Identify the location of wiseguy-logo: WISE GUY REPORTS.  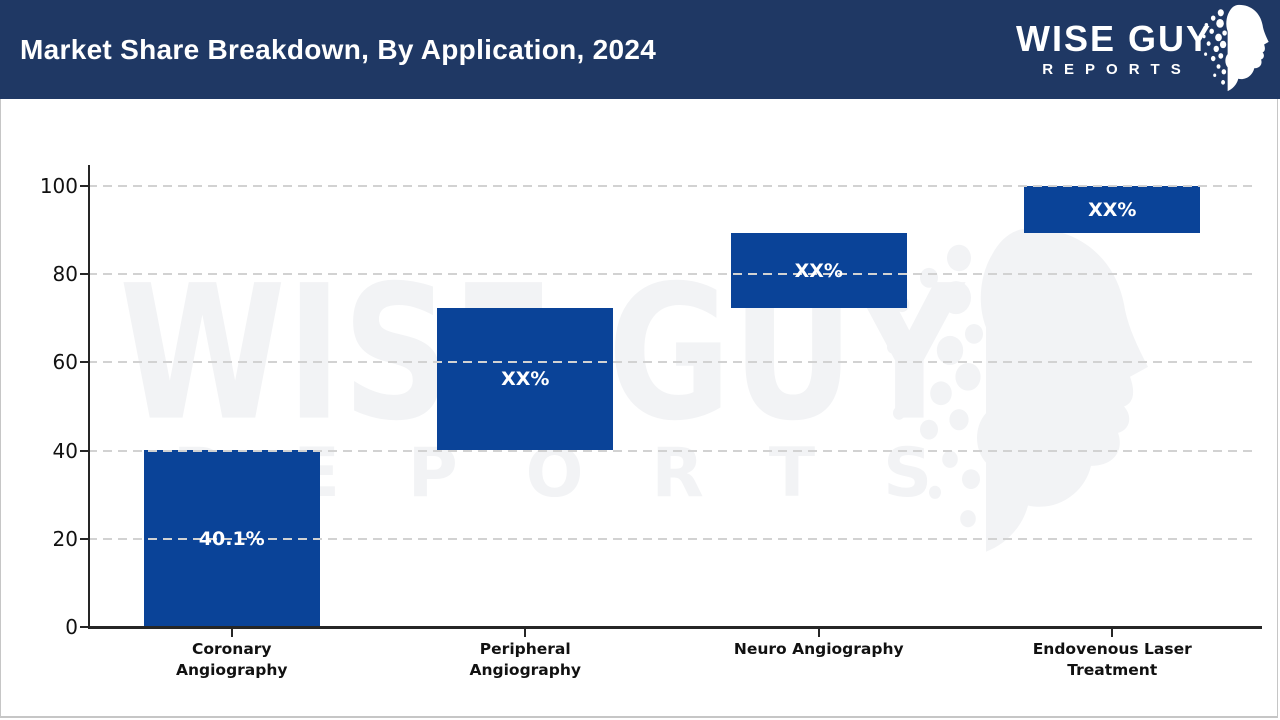
(1145, 48).